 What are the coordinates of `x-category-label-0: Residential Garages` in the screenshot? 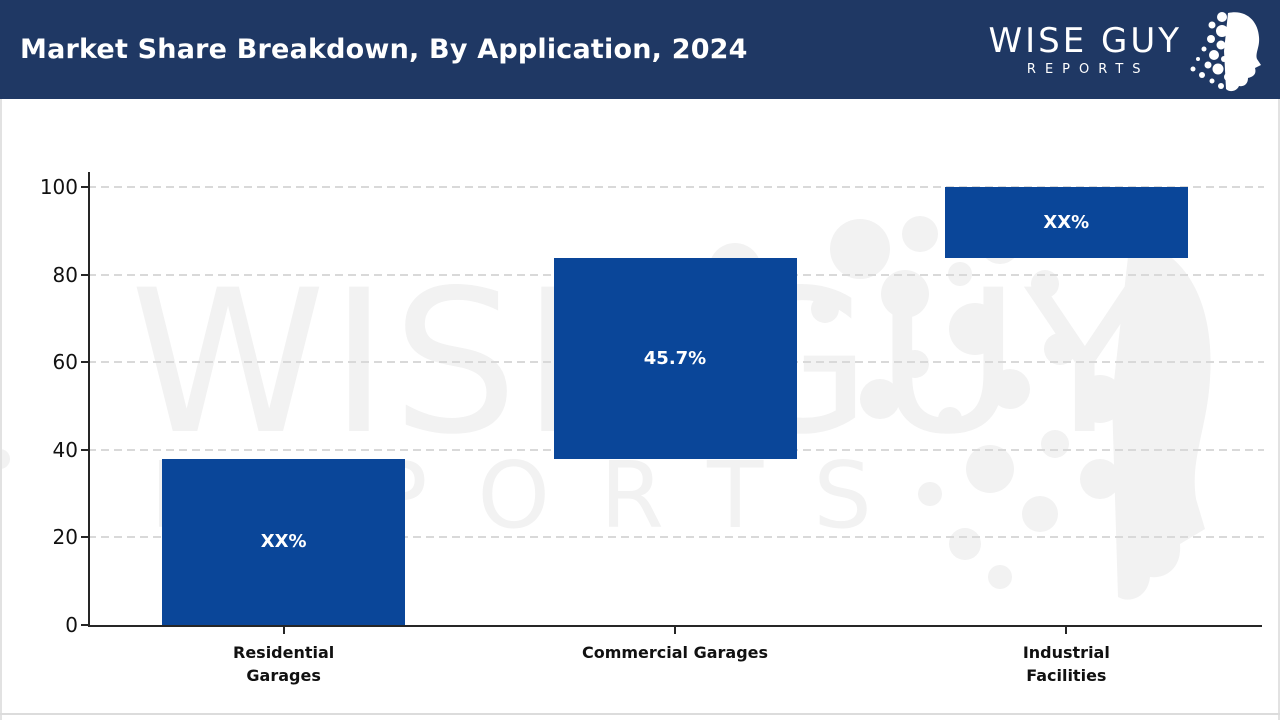 It's located at (284, 664).